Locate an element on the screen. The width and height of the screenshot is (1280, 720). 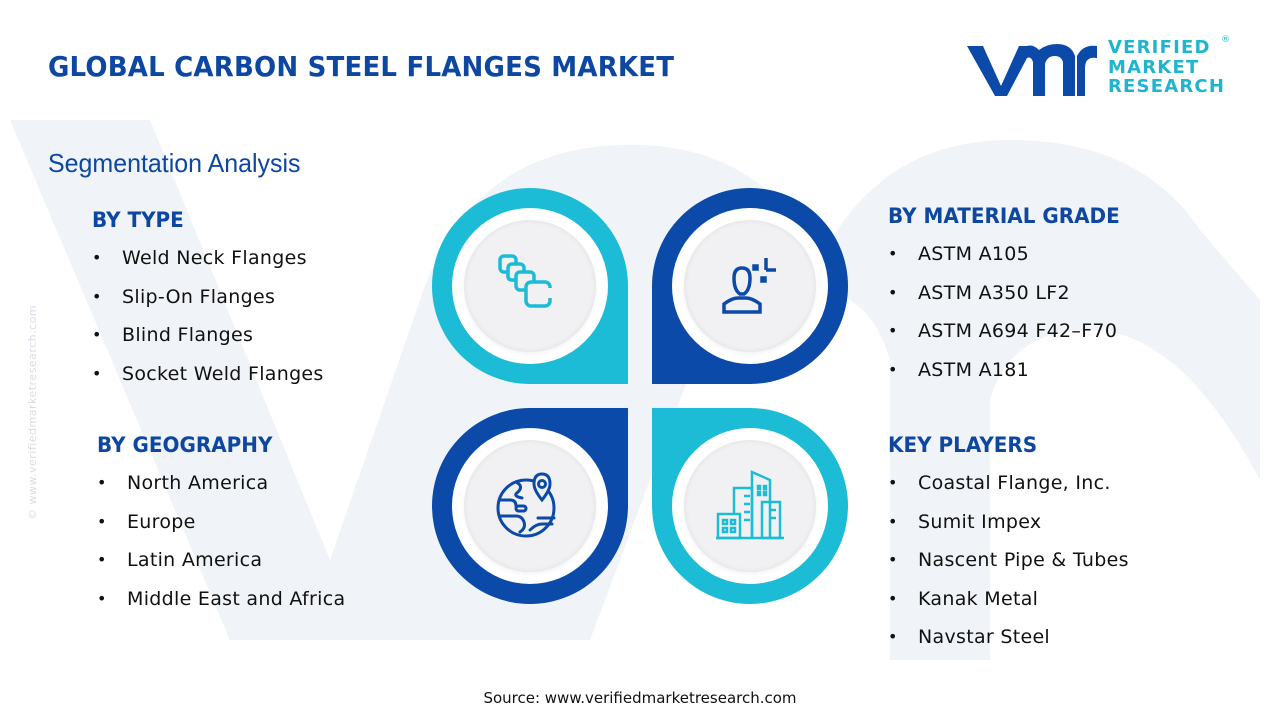
segment-heading: KEY PLAYERS is located at coordinates (963, 445).